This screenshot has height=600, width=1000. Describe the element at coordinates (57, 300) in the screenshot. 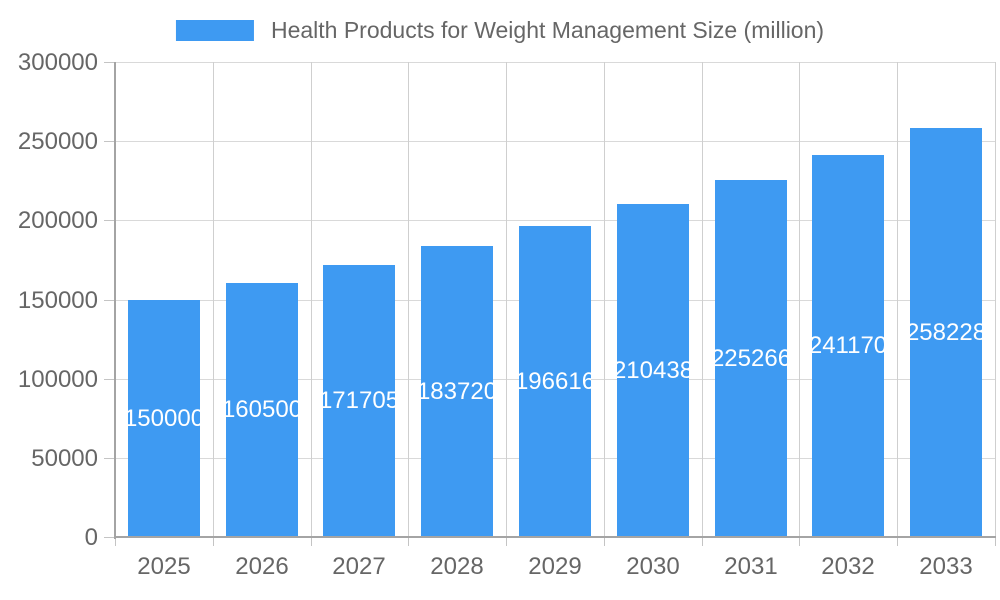

I see `y-tick-label: 150000` at that location.